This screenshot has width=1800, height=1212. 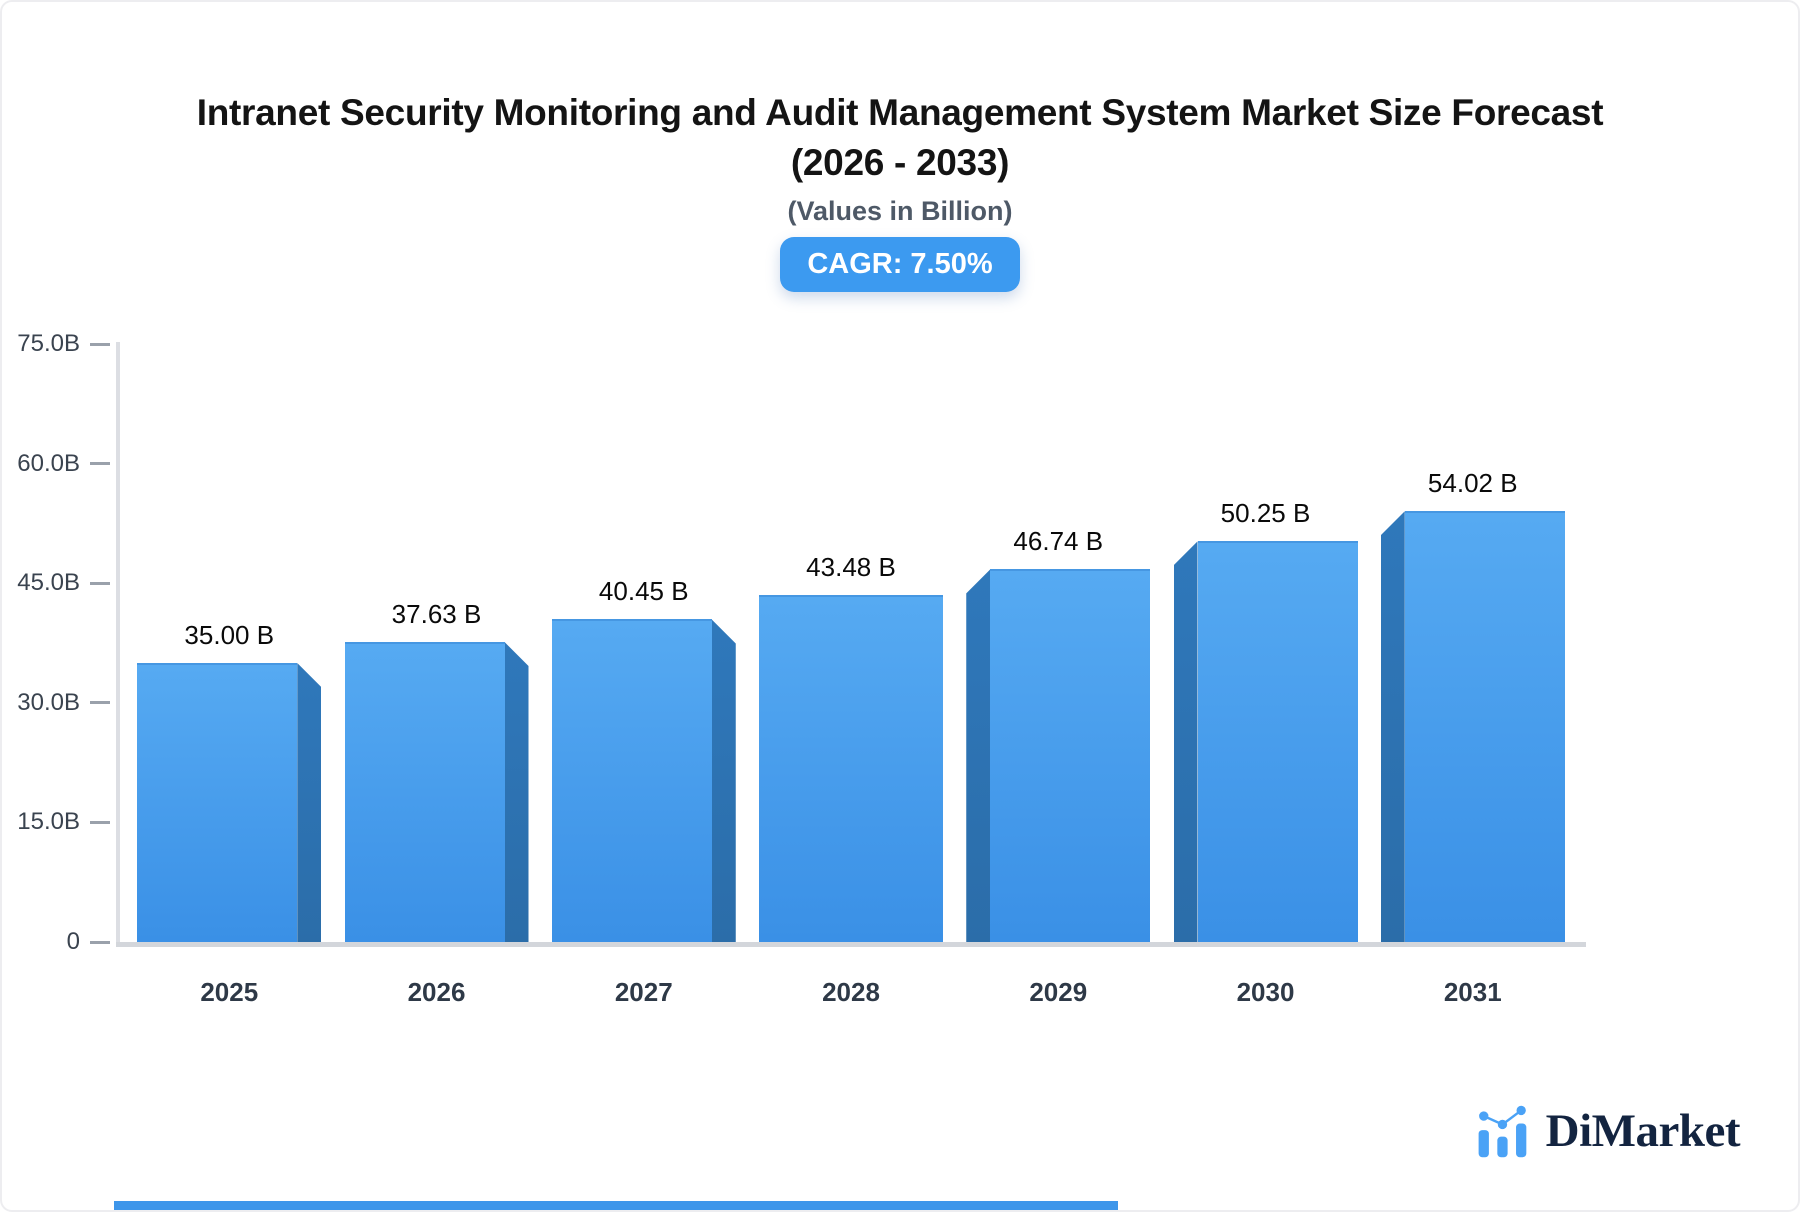 I want to click on x-tick-label-2030: 2030, so click(x=1265, y=992).